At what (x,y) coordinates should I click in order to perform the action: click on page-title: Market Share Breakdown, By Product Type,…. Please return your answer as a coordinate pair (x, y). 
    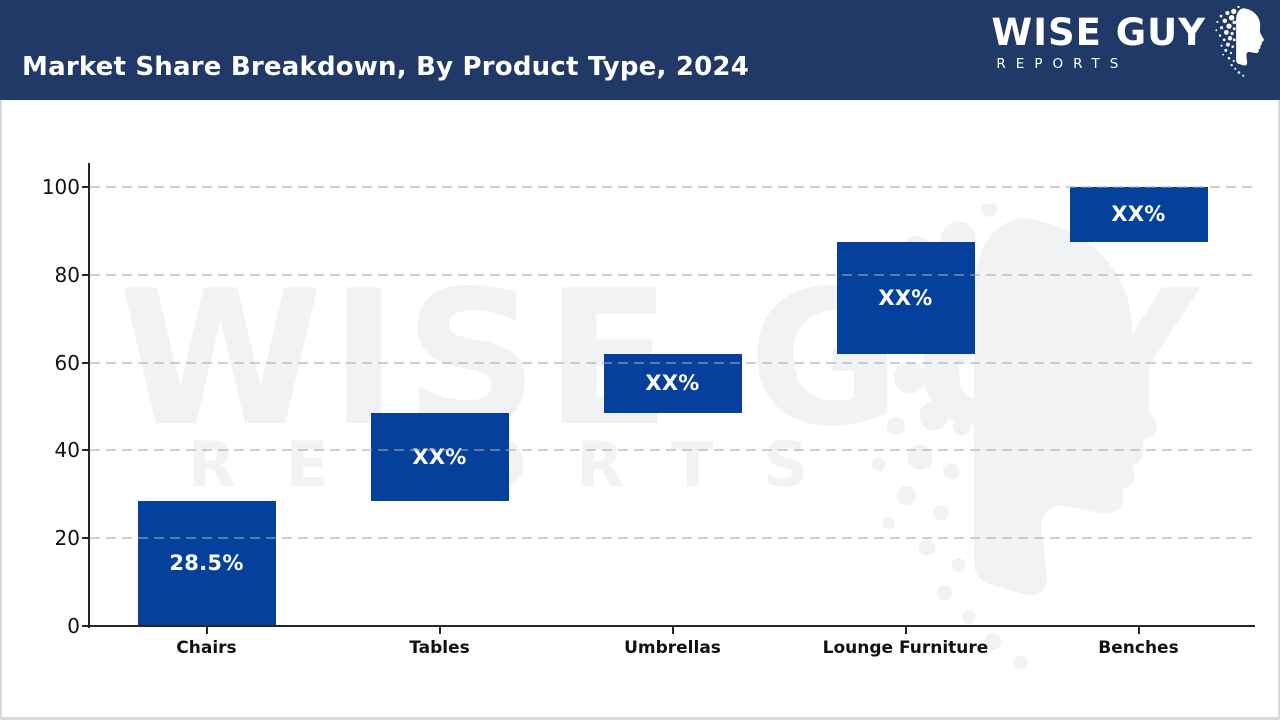
    Looking at the image, I should click on (385, 67).